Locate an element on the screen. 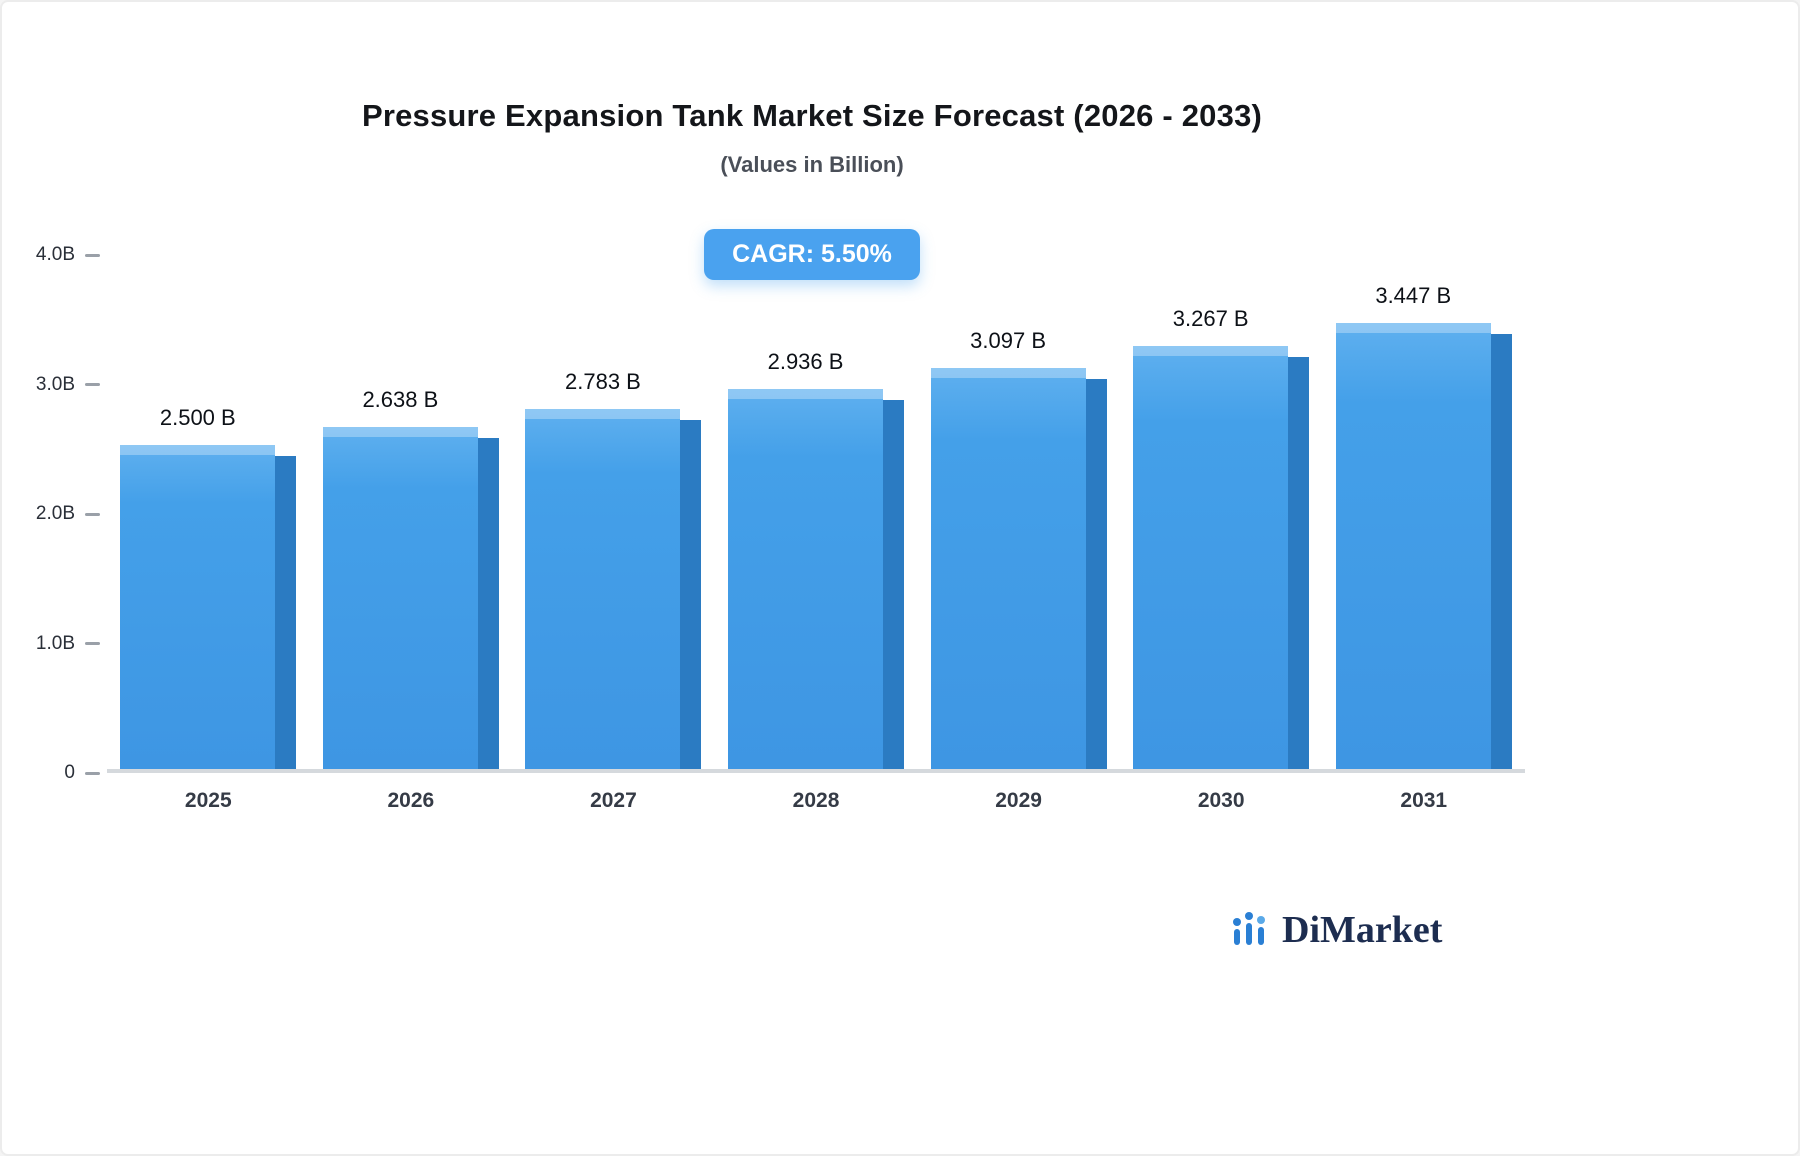 This screenshot has width=1800, height=1156. logo: DiMarket is located at coordinates (1335, 929).